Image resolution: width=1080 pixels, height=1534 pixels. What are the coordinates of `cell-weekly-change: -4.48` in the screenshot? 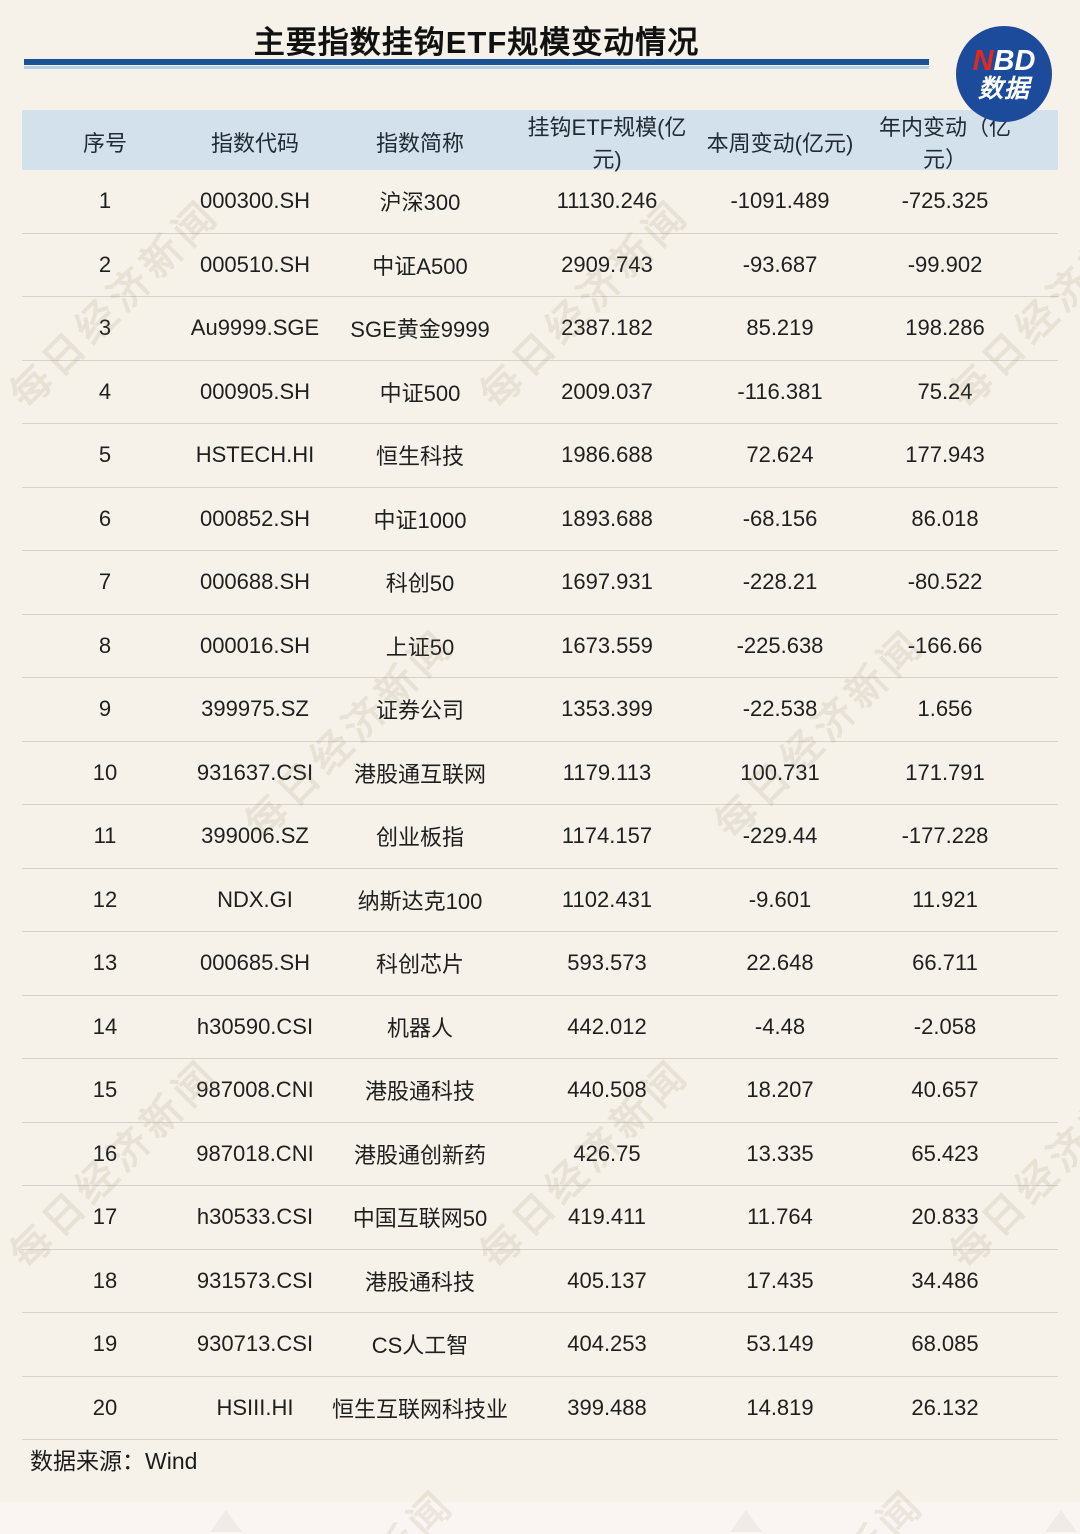 It's located at (780, 1026).